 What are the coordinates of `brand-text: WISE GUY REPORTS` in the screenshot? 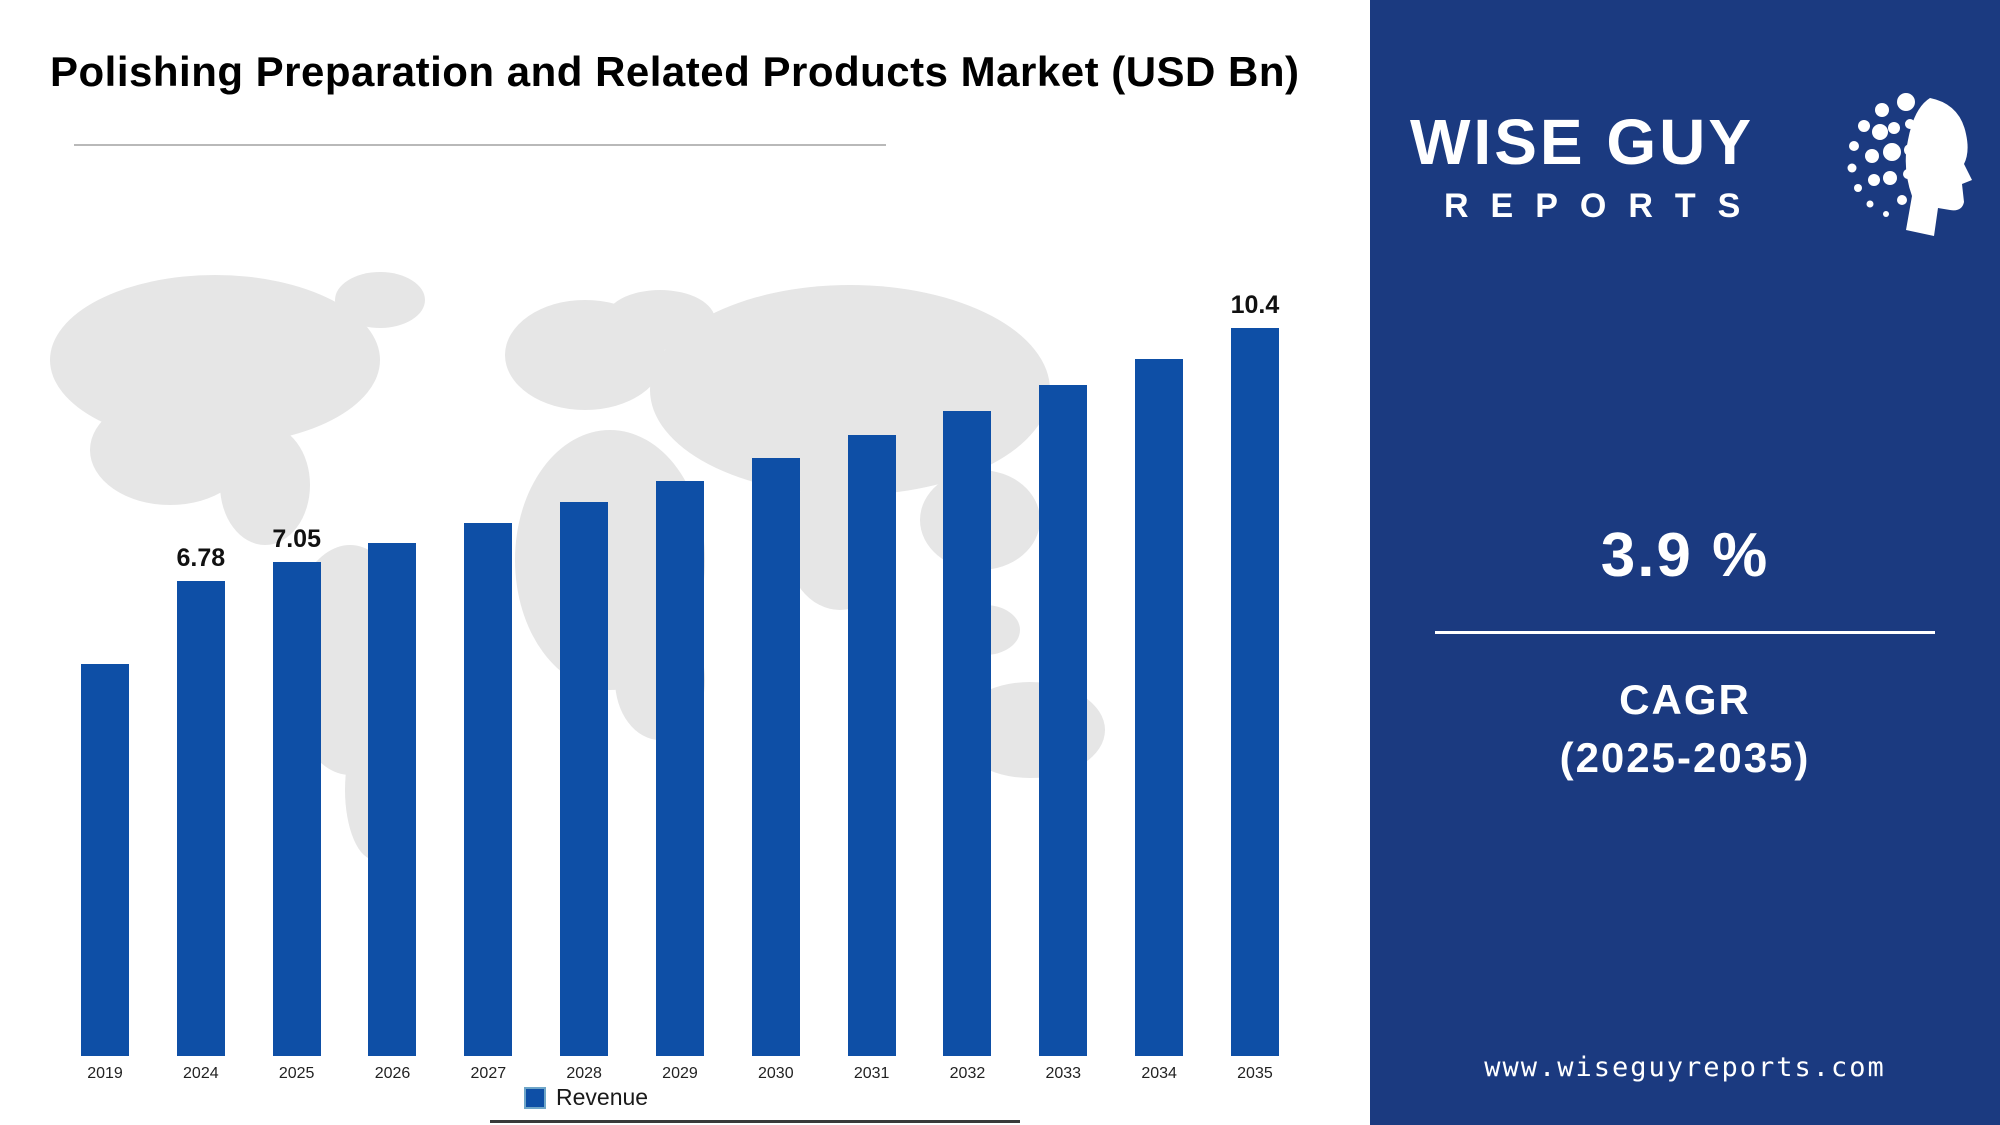 It's located at (1610, 165).